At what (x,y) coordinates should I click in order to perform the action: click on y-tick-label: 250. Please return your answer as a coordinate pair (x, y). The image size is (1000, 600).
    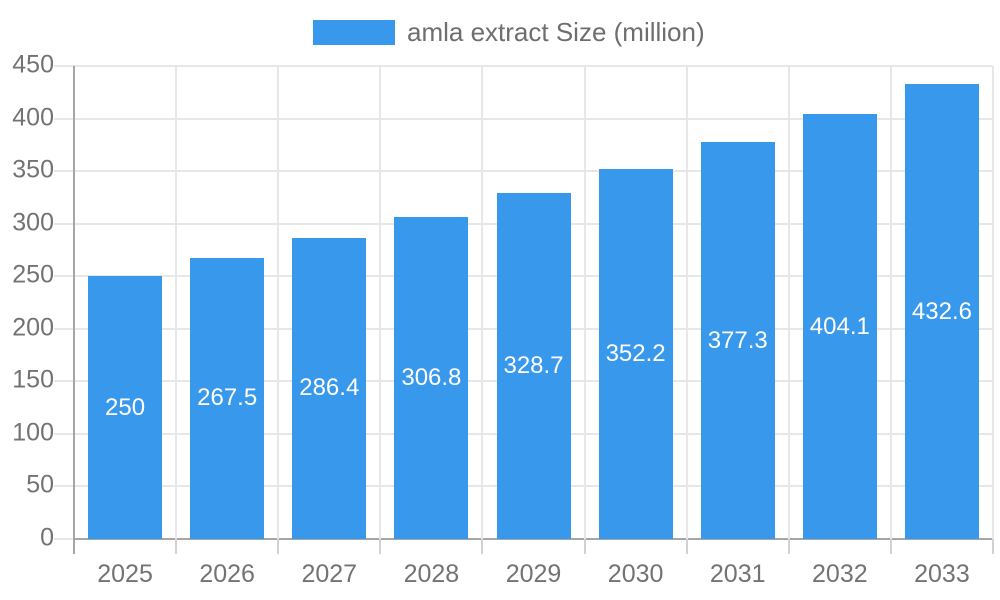
    Looking at the image, I should click on (33, 274).